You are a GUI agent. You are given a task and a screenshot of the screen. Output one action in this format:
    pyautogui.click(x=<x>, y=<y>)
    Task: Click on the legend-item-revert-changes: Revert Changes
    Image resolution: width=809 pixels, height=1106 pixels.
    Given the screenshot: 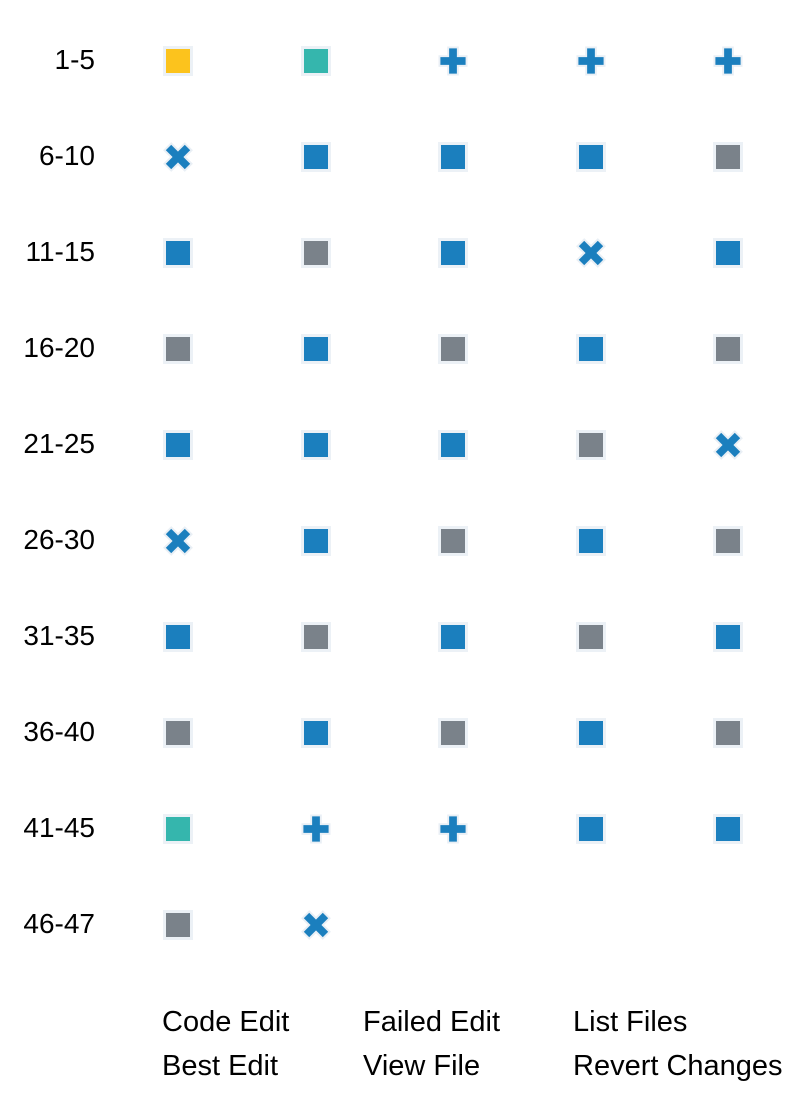 What is the action you would take?
    pyautogui.click(x=664, y=1066)
    